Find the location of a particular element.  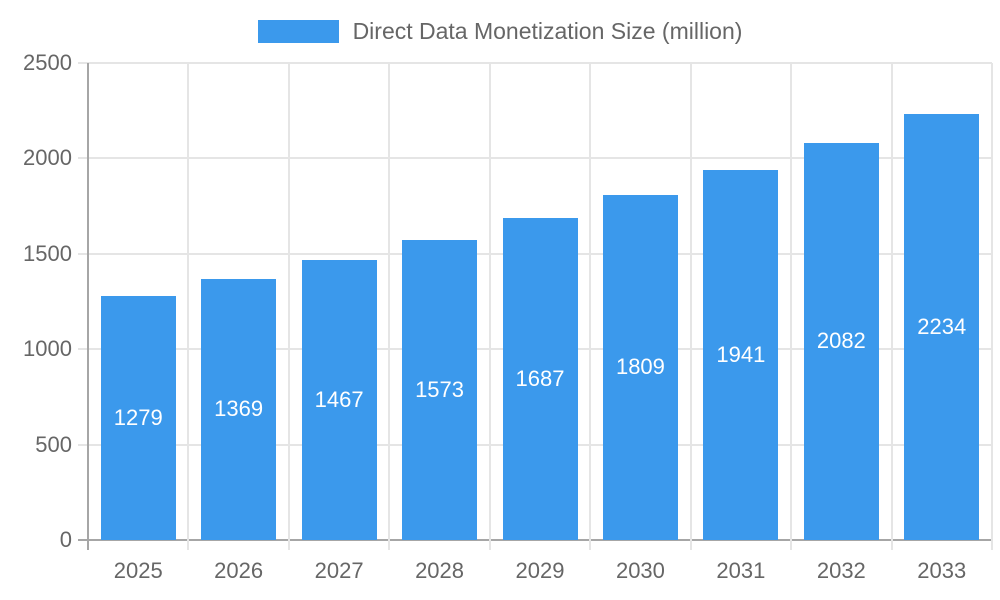

legend-swatch is located at coordinates (298, 31).